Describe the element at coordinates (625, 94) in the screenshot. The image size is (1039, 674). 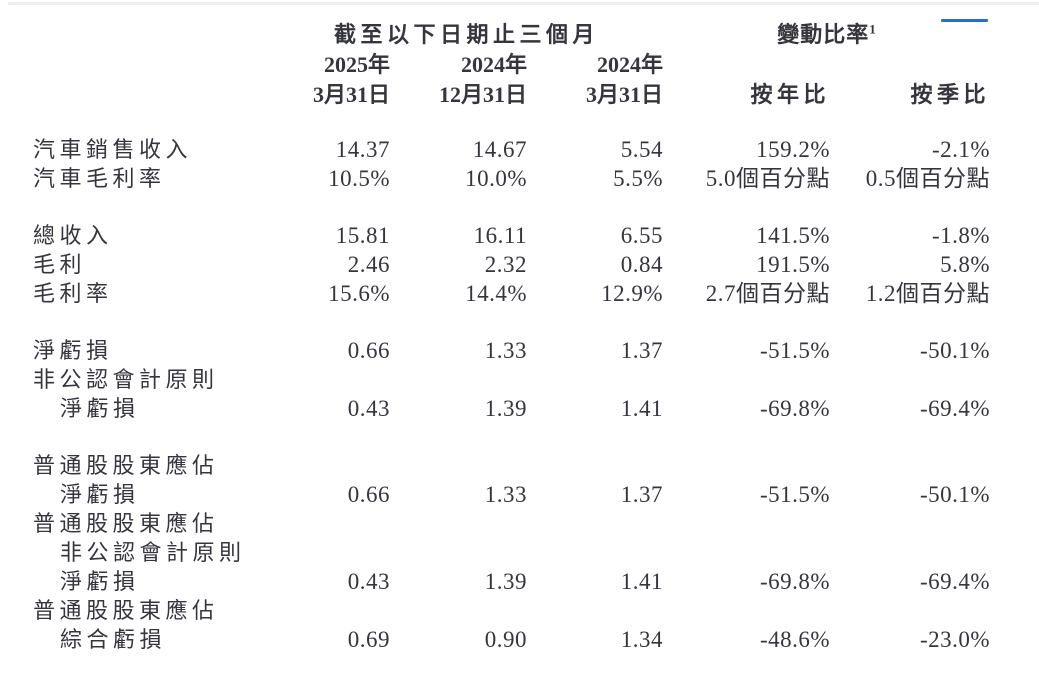
I see `col-header-date-2024q1: 3月31日` at that location.